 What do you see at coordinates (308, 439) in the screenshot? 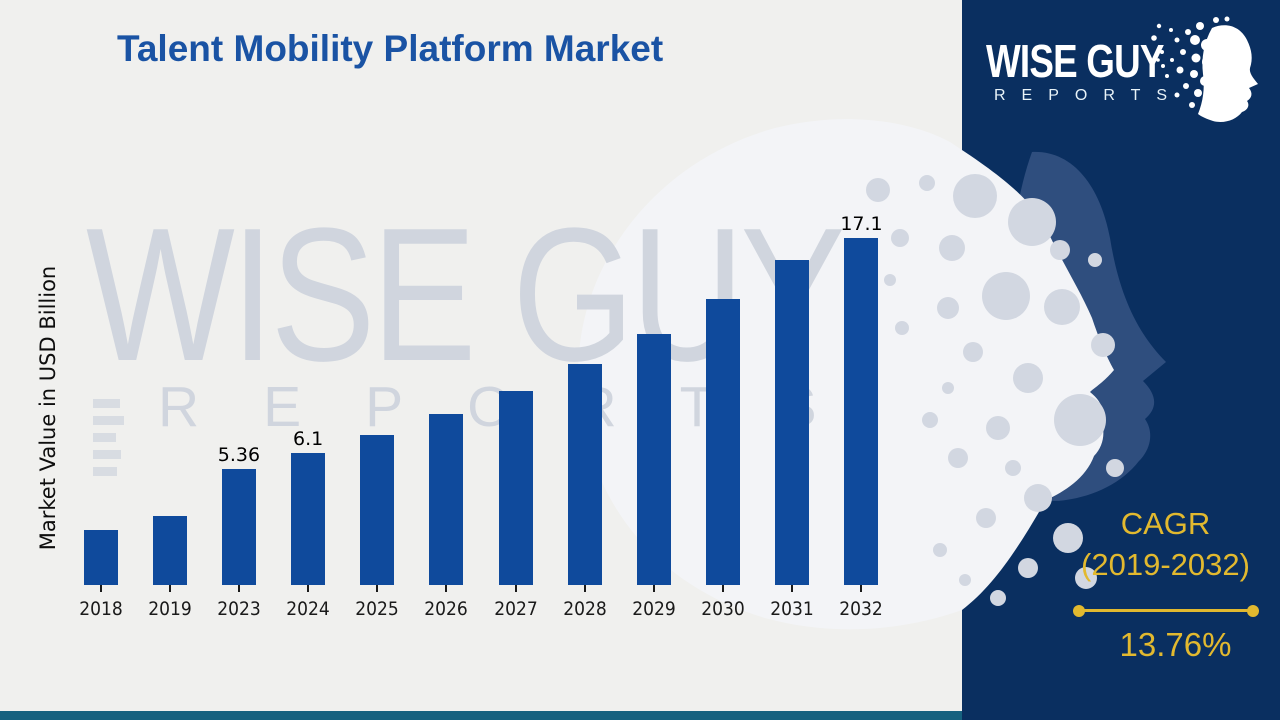
I see `bar-value-label: 6.1` at bounding box center [308, 439].